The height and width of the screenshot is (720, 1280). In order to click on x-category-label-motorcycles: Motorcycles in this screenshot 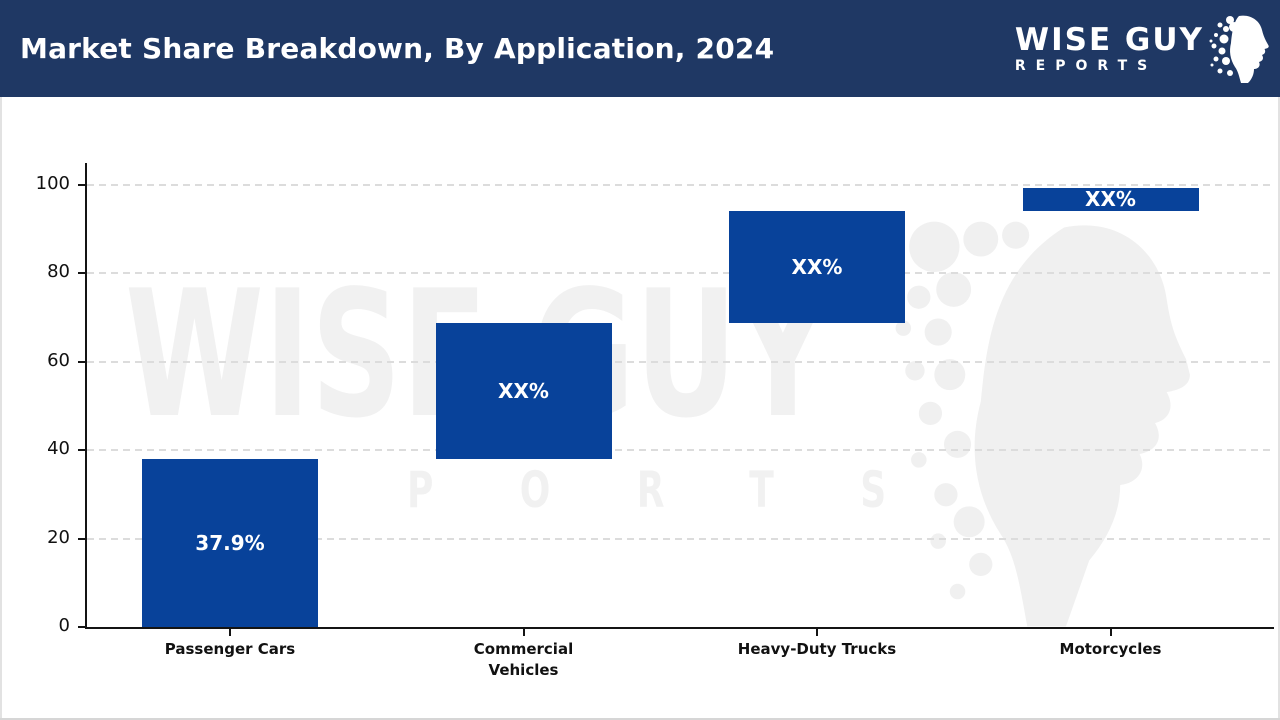, I will do `click(1110, 649)`.